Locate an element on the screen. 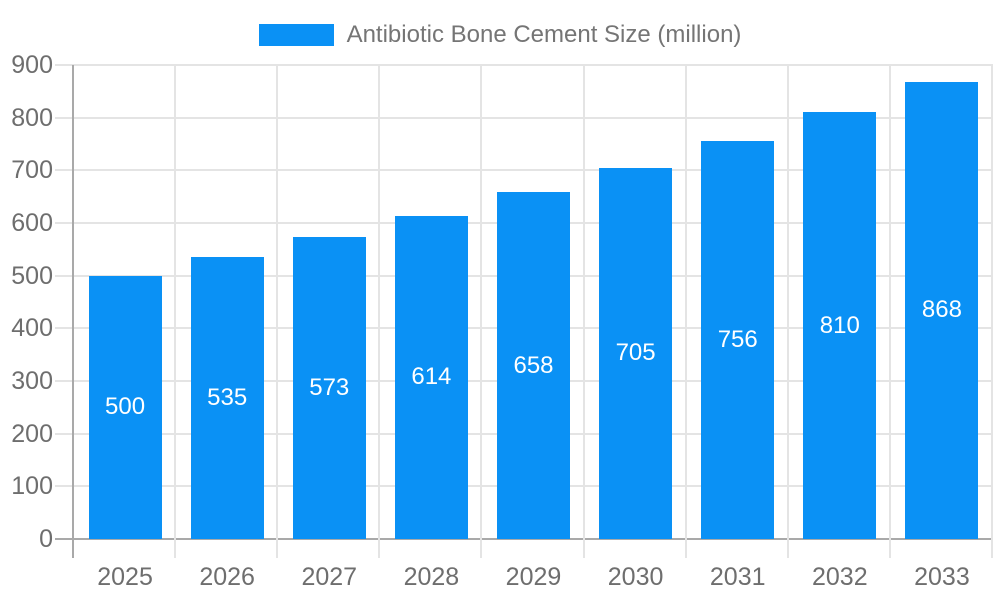 The width and height of the screenshot is (1000, 600). legend-item: Antibiotic Bone Cement Size (million) is located at coordinates (500, 35).